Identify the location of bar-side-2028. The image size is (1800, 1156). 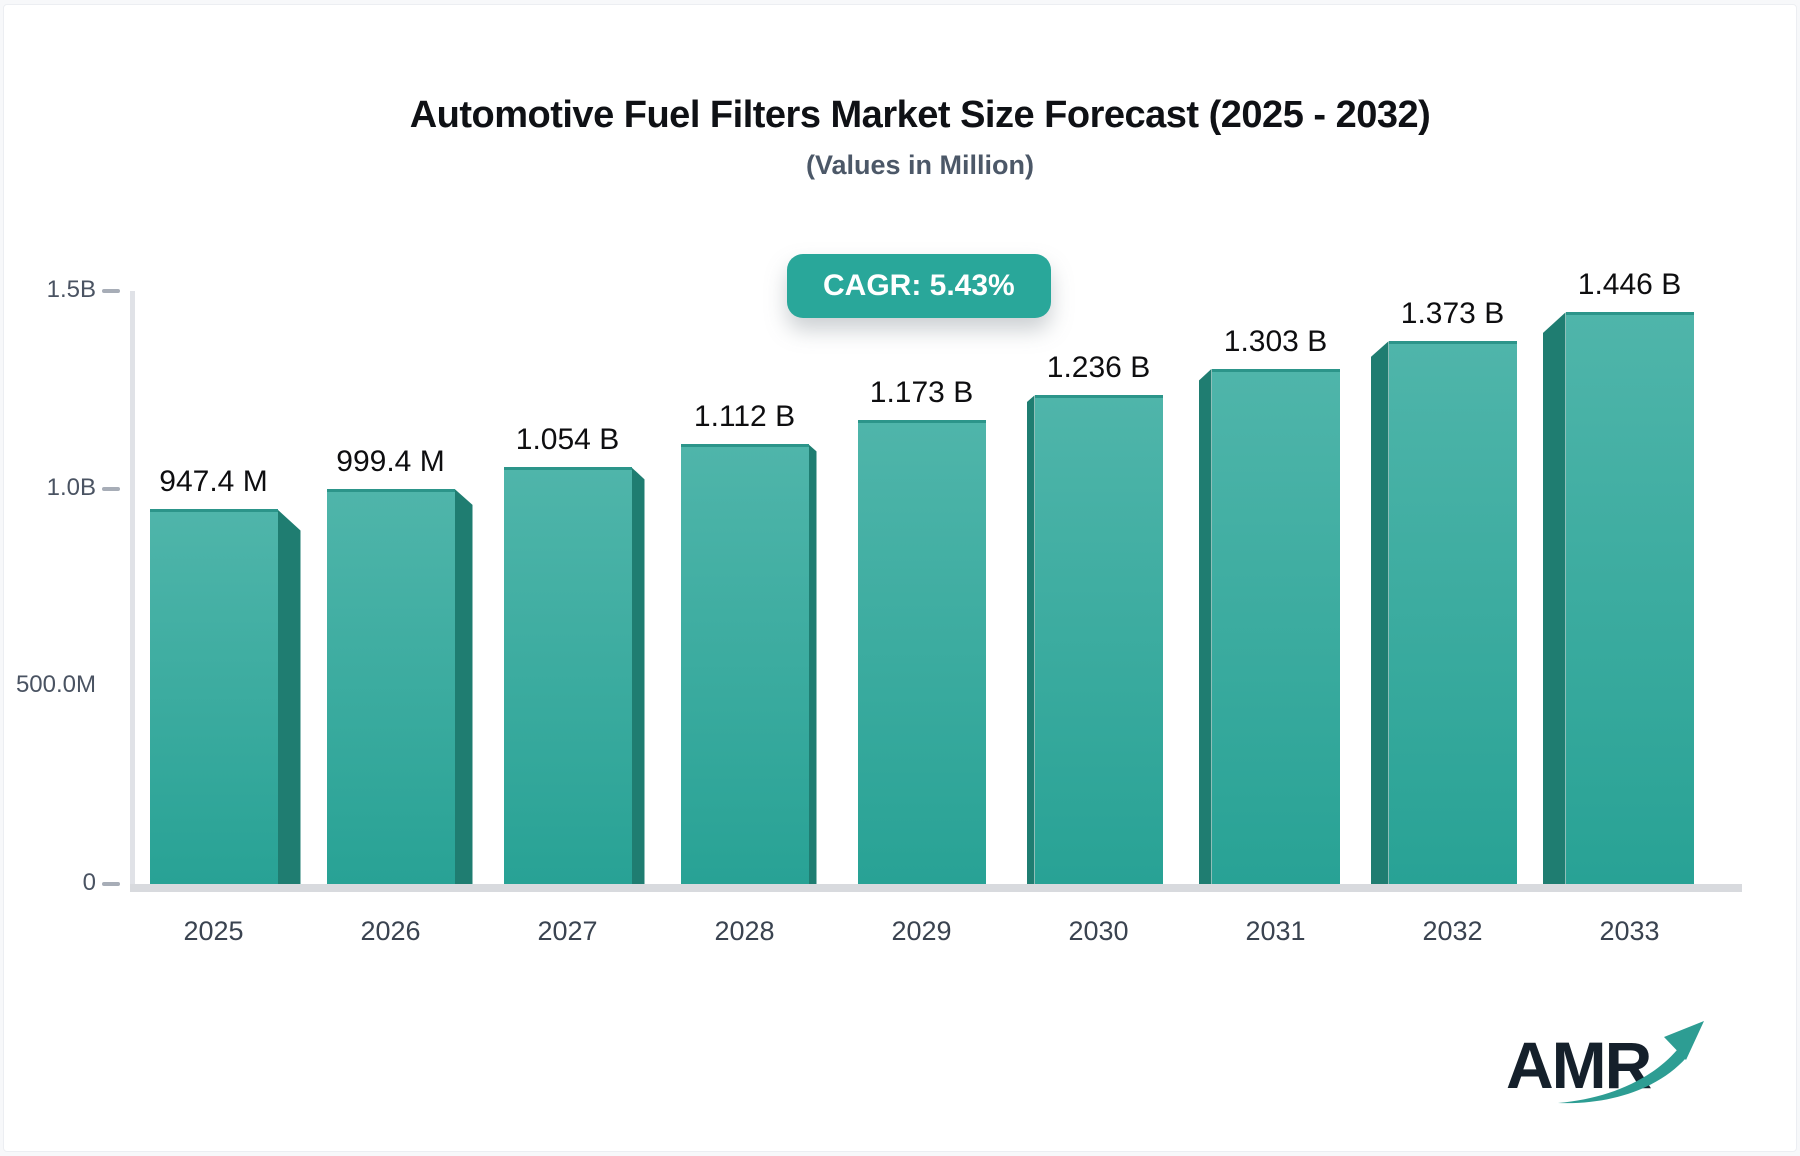
(812, 664).